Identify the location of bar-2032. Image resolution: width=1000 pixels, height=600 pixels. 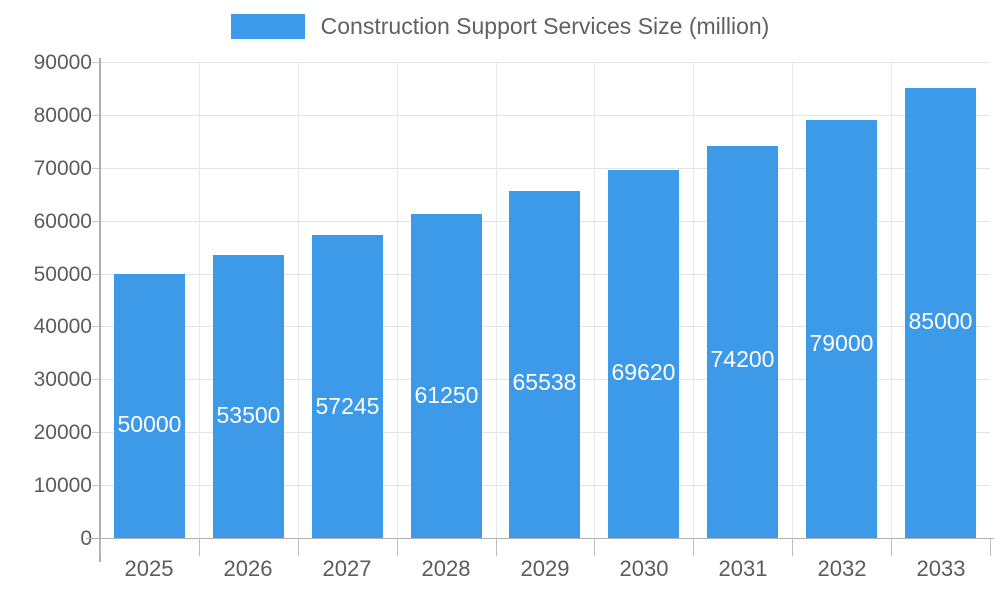
(841, 329).